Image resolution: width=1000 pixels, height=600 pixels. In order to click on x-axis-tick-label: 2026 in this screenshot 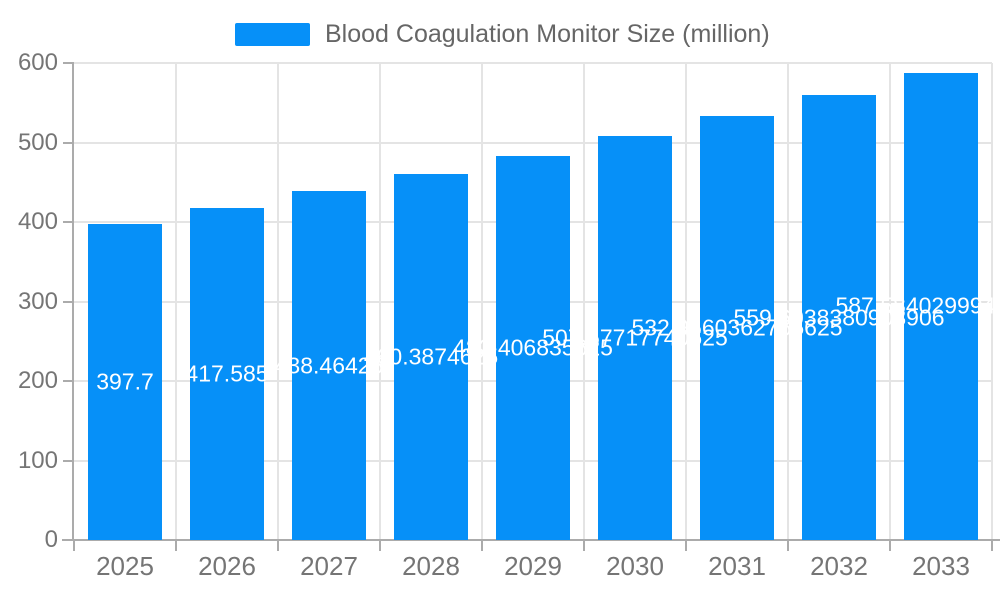, I will do `click(227, 566)`.